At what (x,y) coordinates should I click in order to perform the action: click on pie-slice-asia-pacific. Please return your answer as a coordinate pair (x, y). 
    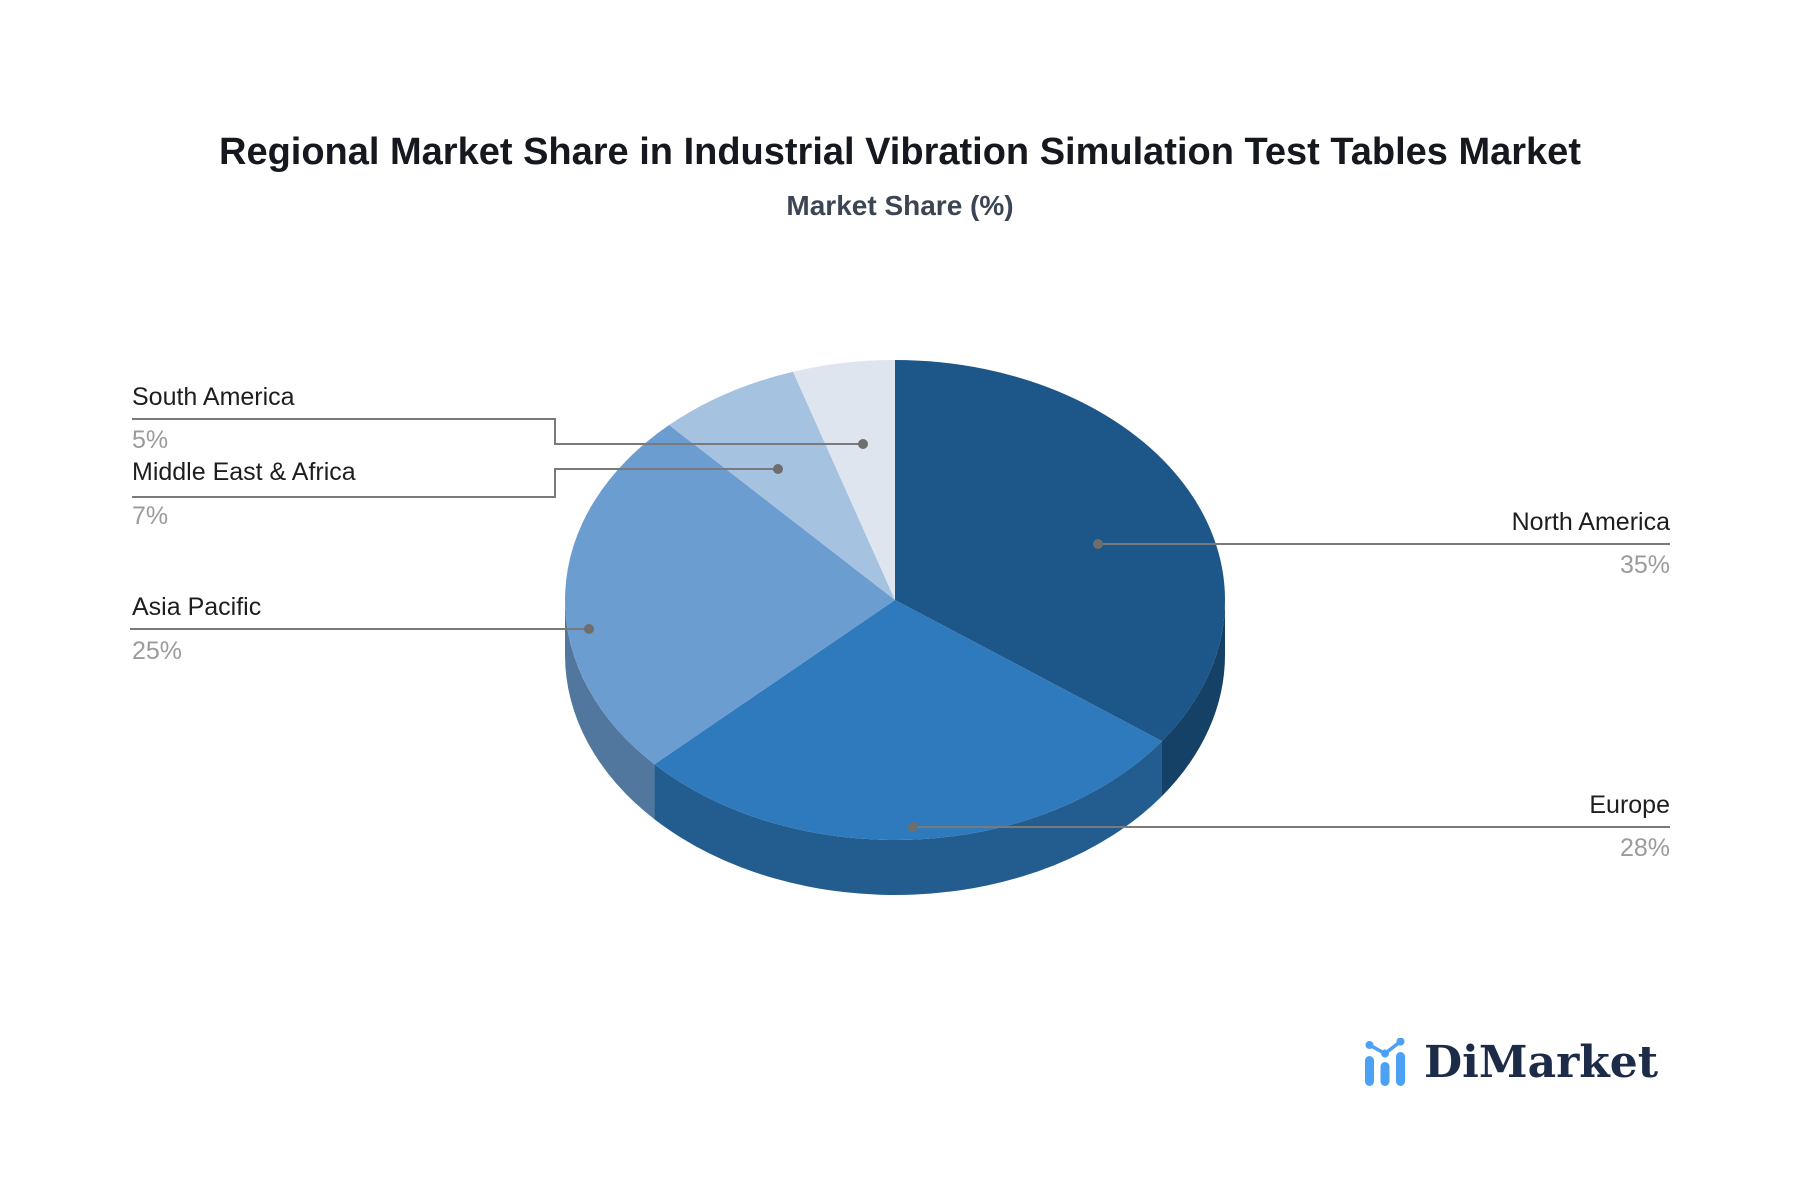
    Looking at the image, I should click on (730, 595).